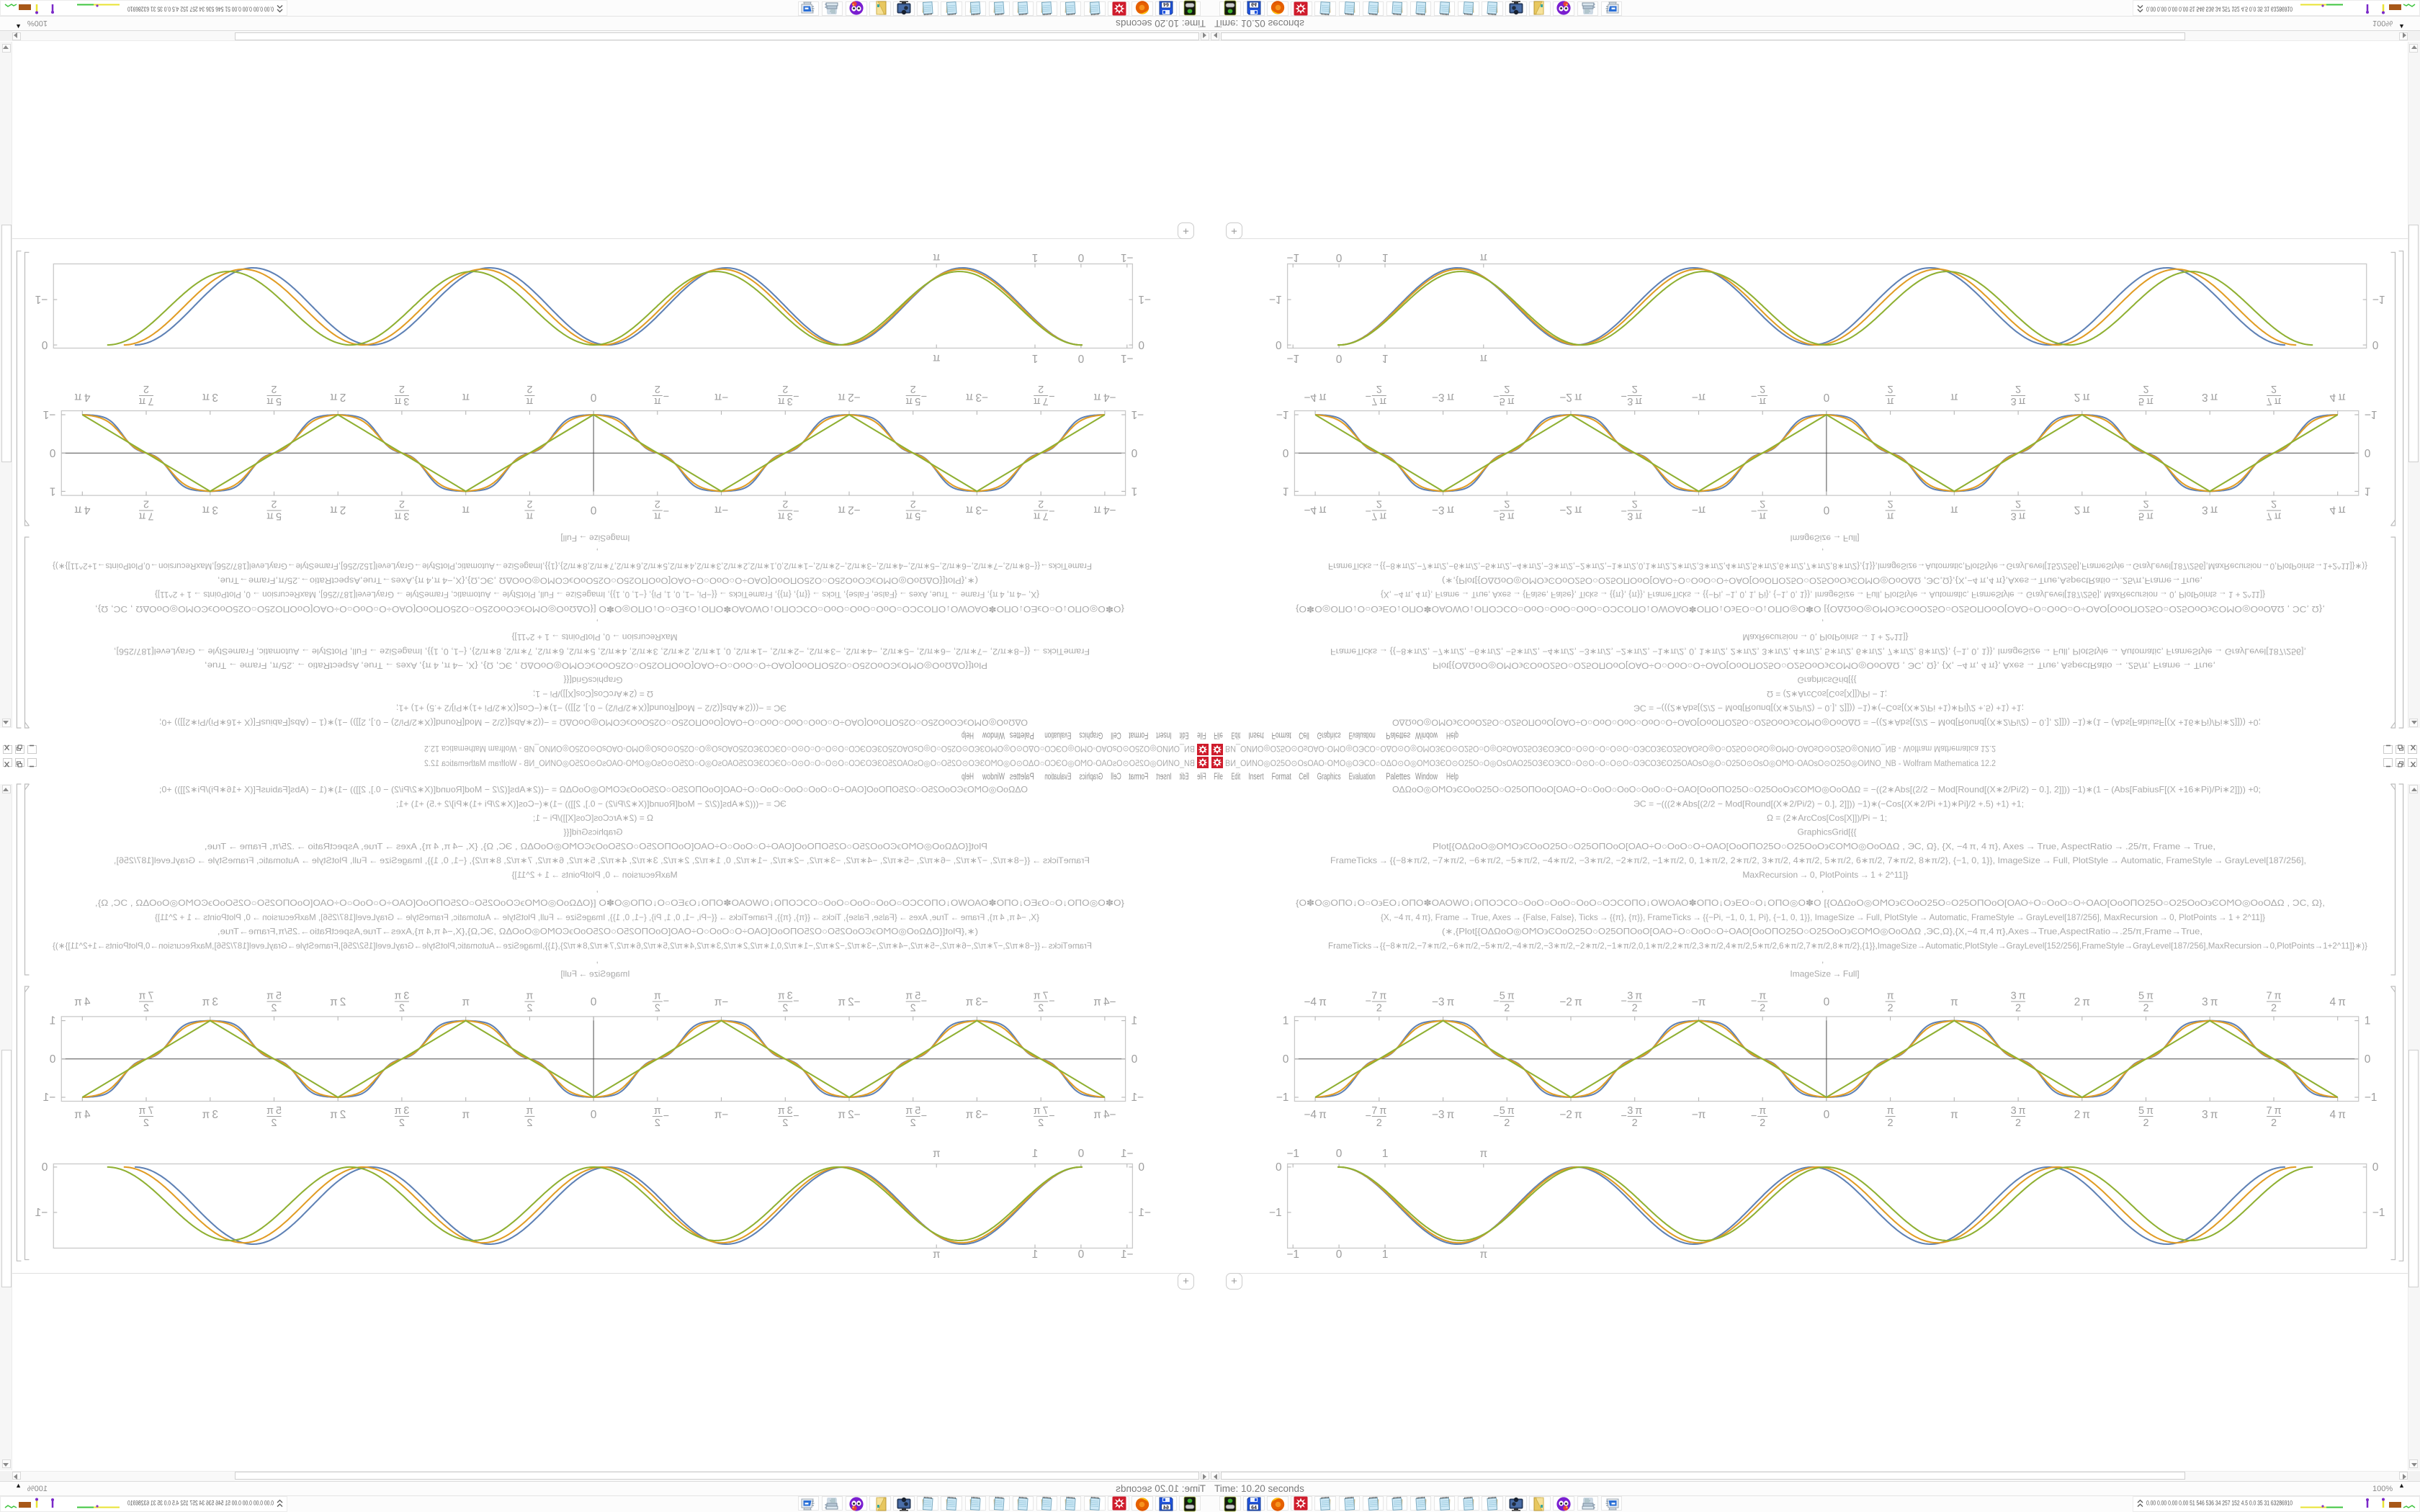 This screenshot has height=1512, width=2420. What do you see at coordinates (1426, 777) in the screenshot?
I see `svg-text: Window` at bounding box center [1426, 777].